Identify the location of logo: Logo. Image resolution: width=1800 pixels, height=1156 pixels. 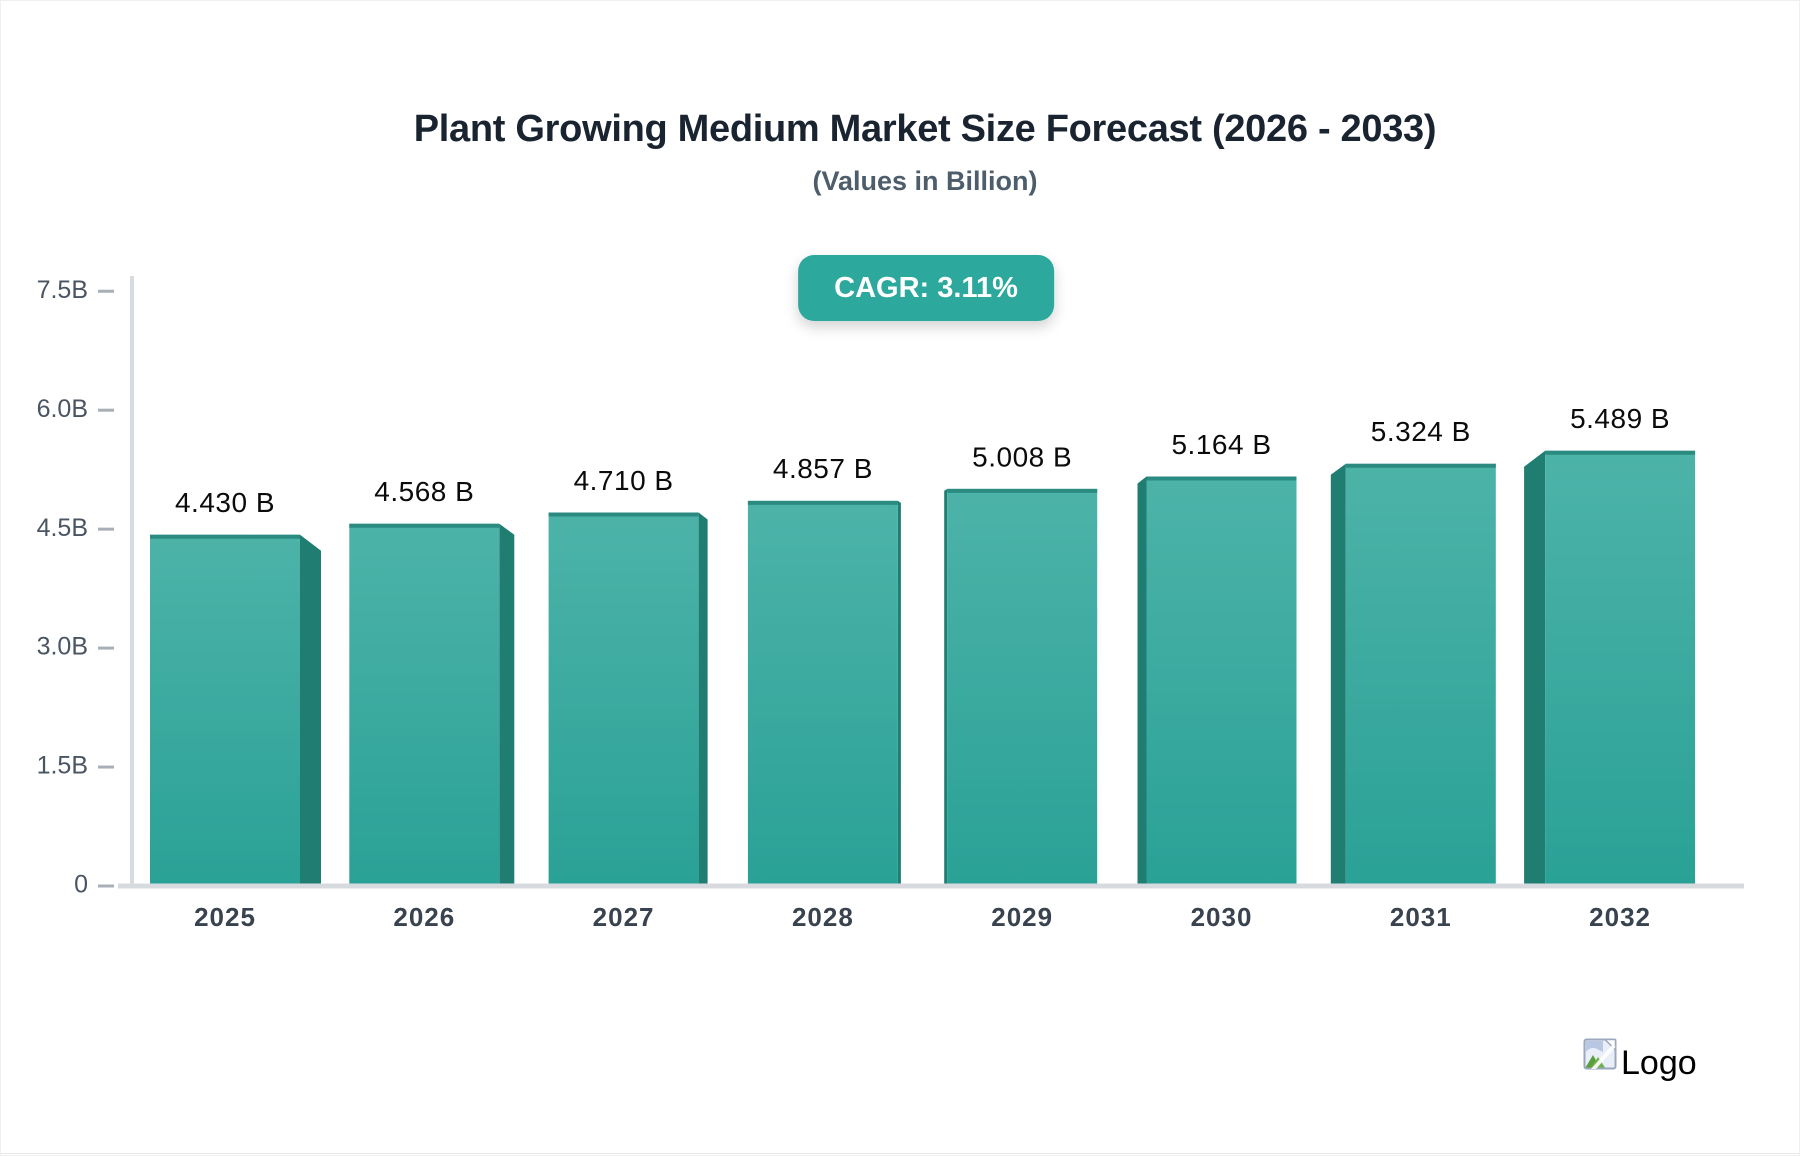
(1640, 1060).